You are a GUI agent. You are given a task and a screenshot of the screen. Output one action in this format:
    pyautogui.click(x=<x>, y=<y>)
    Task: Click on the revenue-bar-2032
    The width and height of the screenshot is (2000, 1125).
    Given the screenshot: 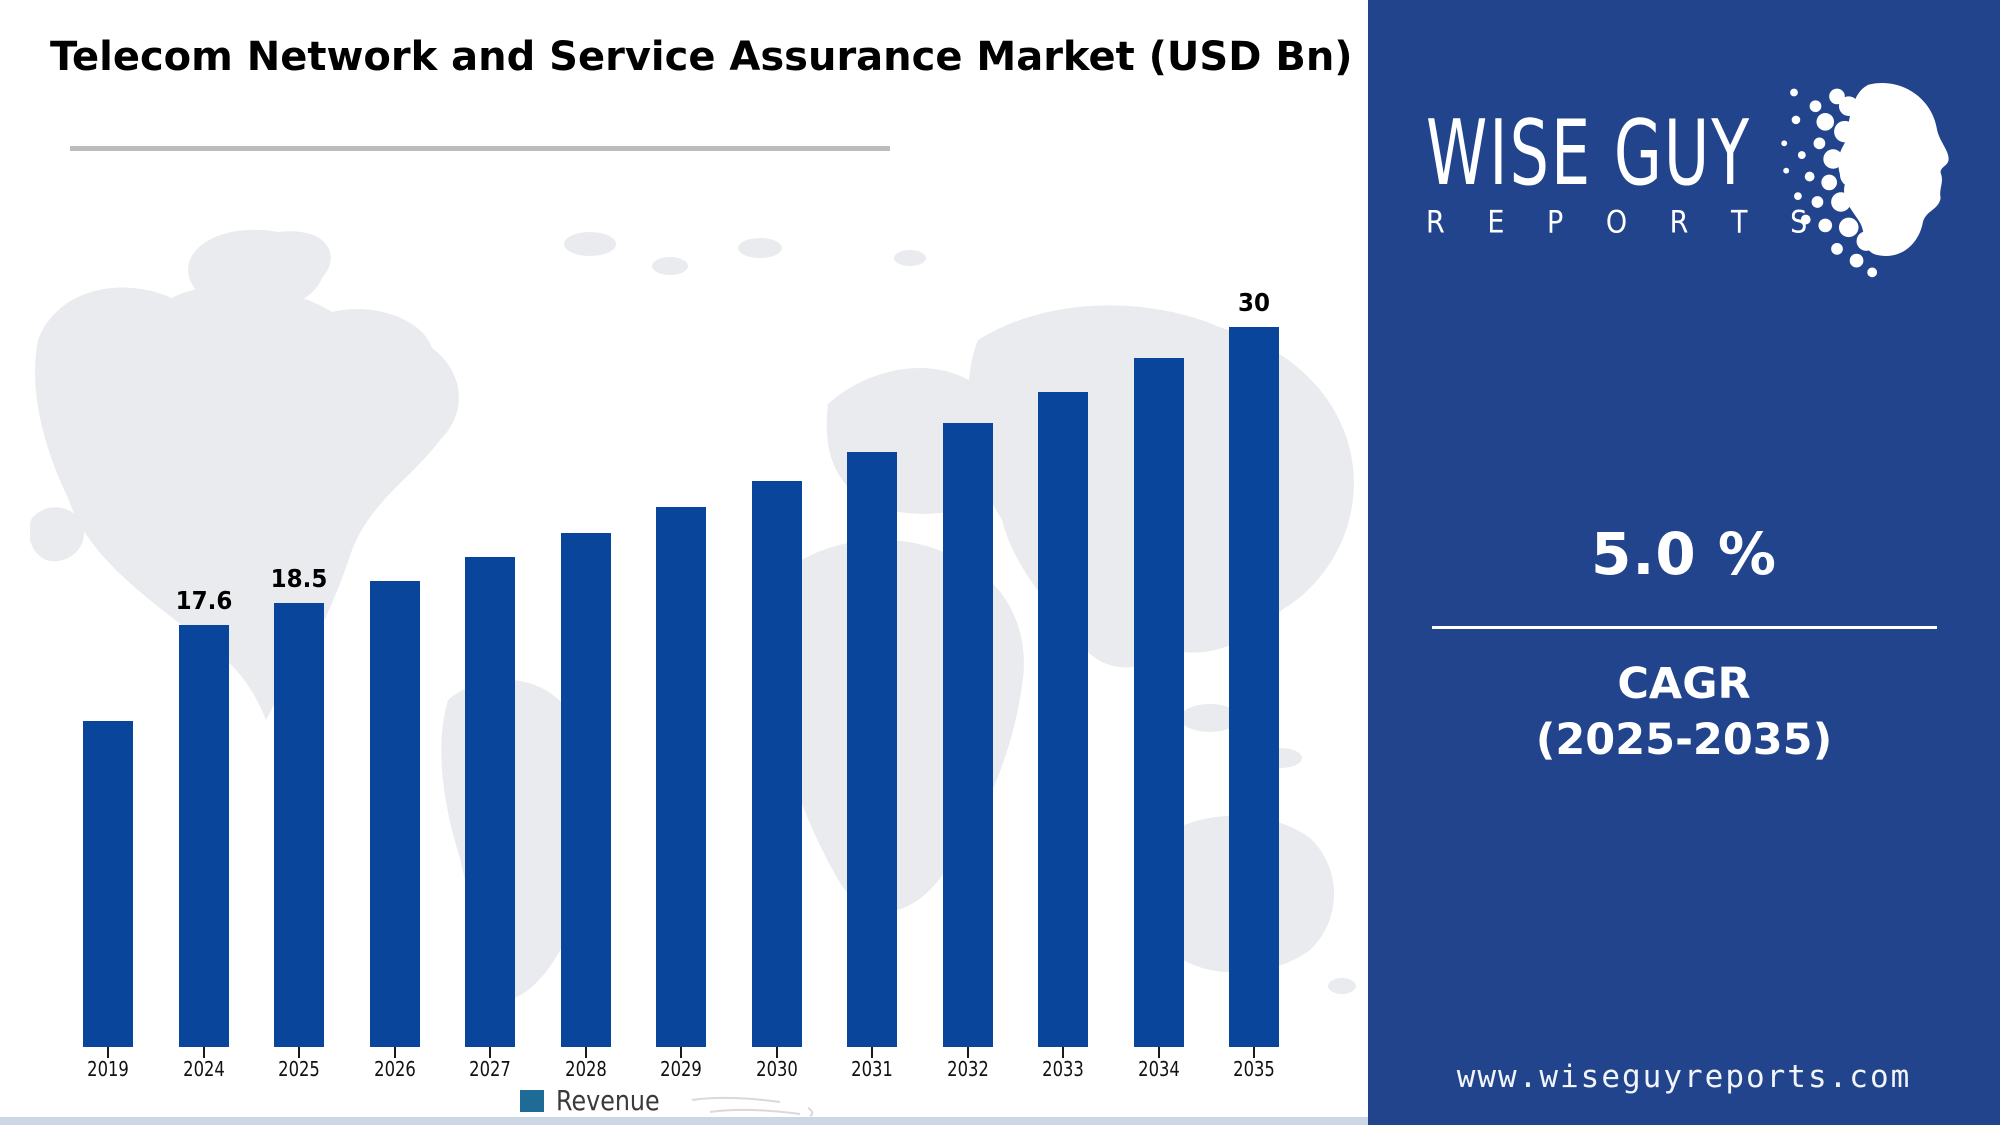 What is the action you would take?
    pyautogui.click(x=967, y=735)
    